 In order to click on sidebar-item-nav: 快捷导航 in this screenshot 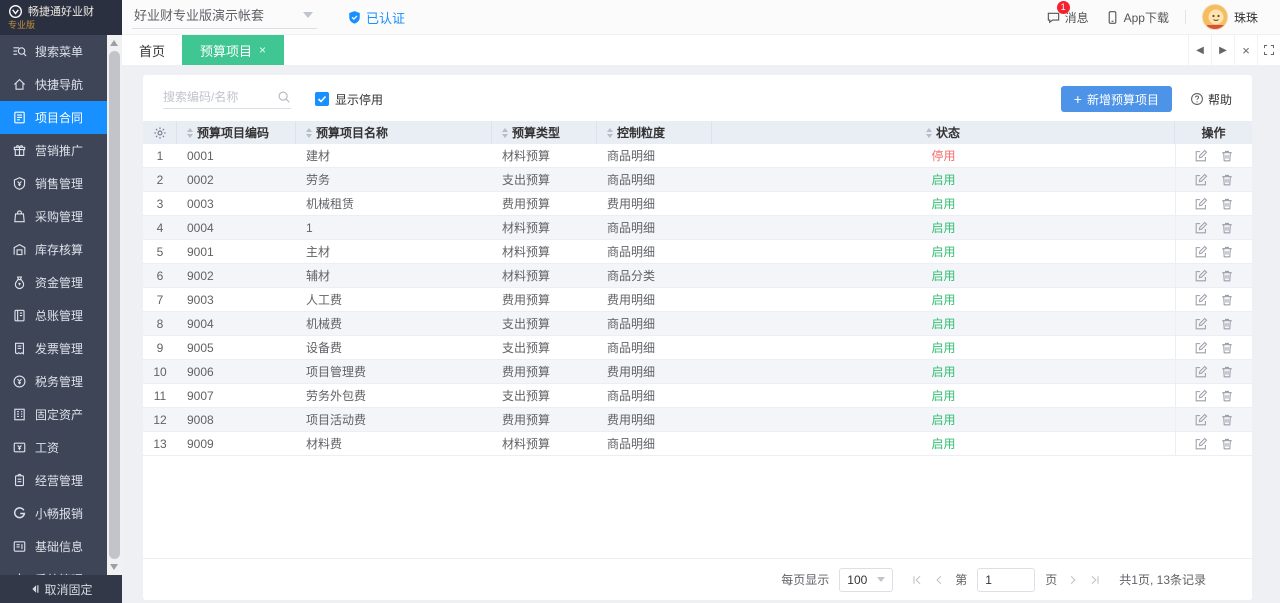, I will do `click(53, 84)`.